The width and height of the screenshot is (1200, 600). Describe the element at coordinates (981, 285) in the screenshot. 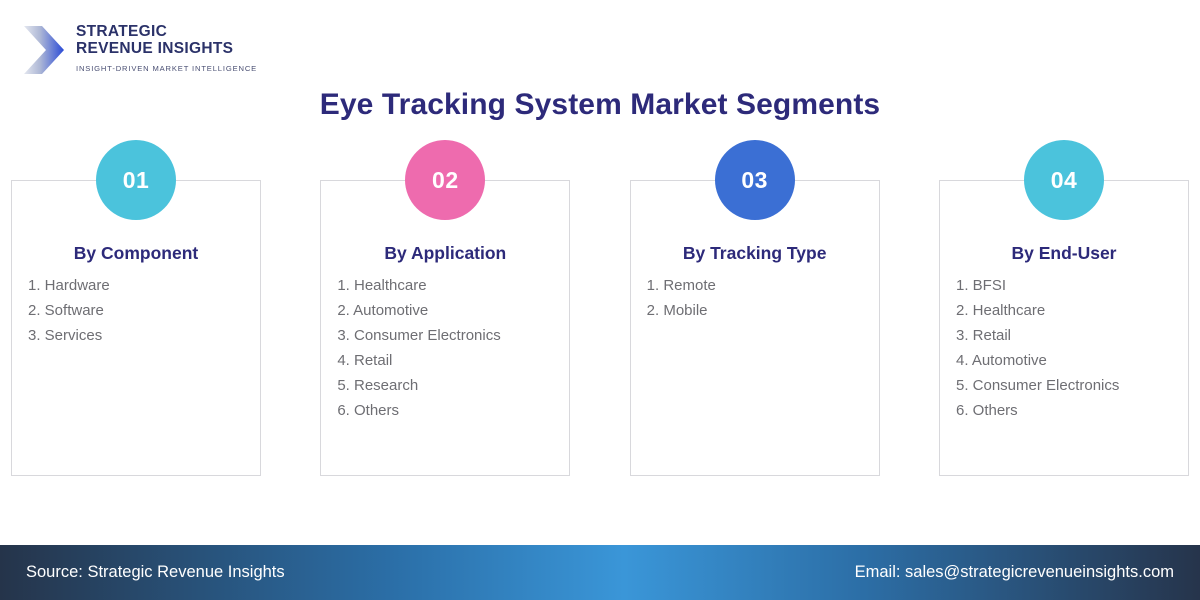

I see `list-item: 1. BFSI` at that location.